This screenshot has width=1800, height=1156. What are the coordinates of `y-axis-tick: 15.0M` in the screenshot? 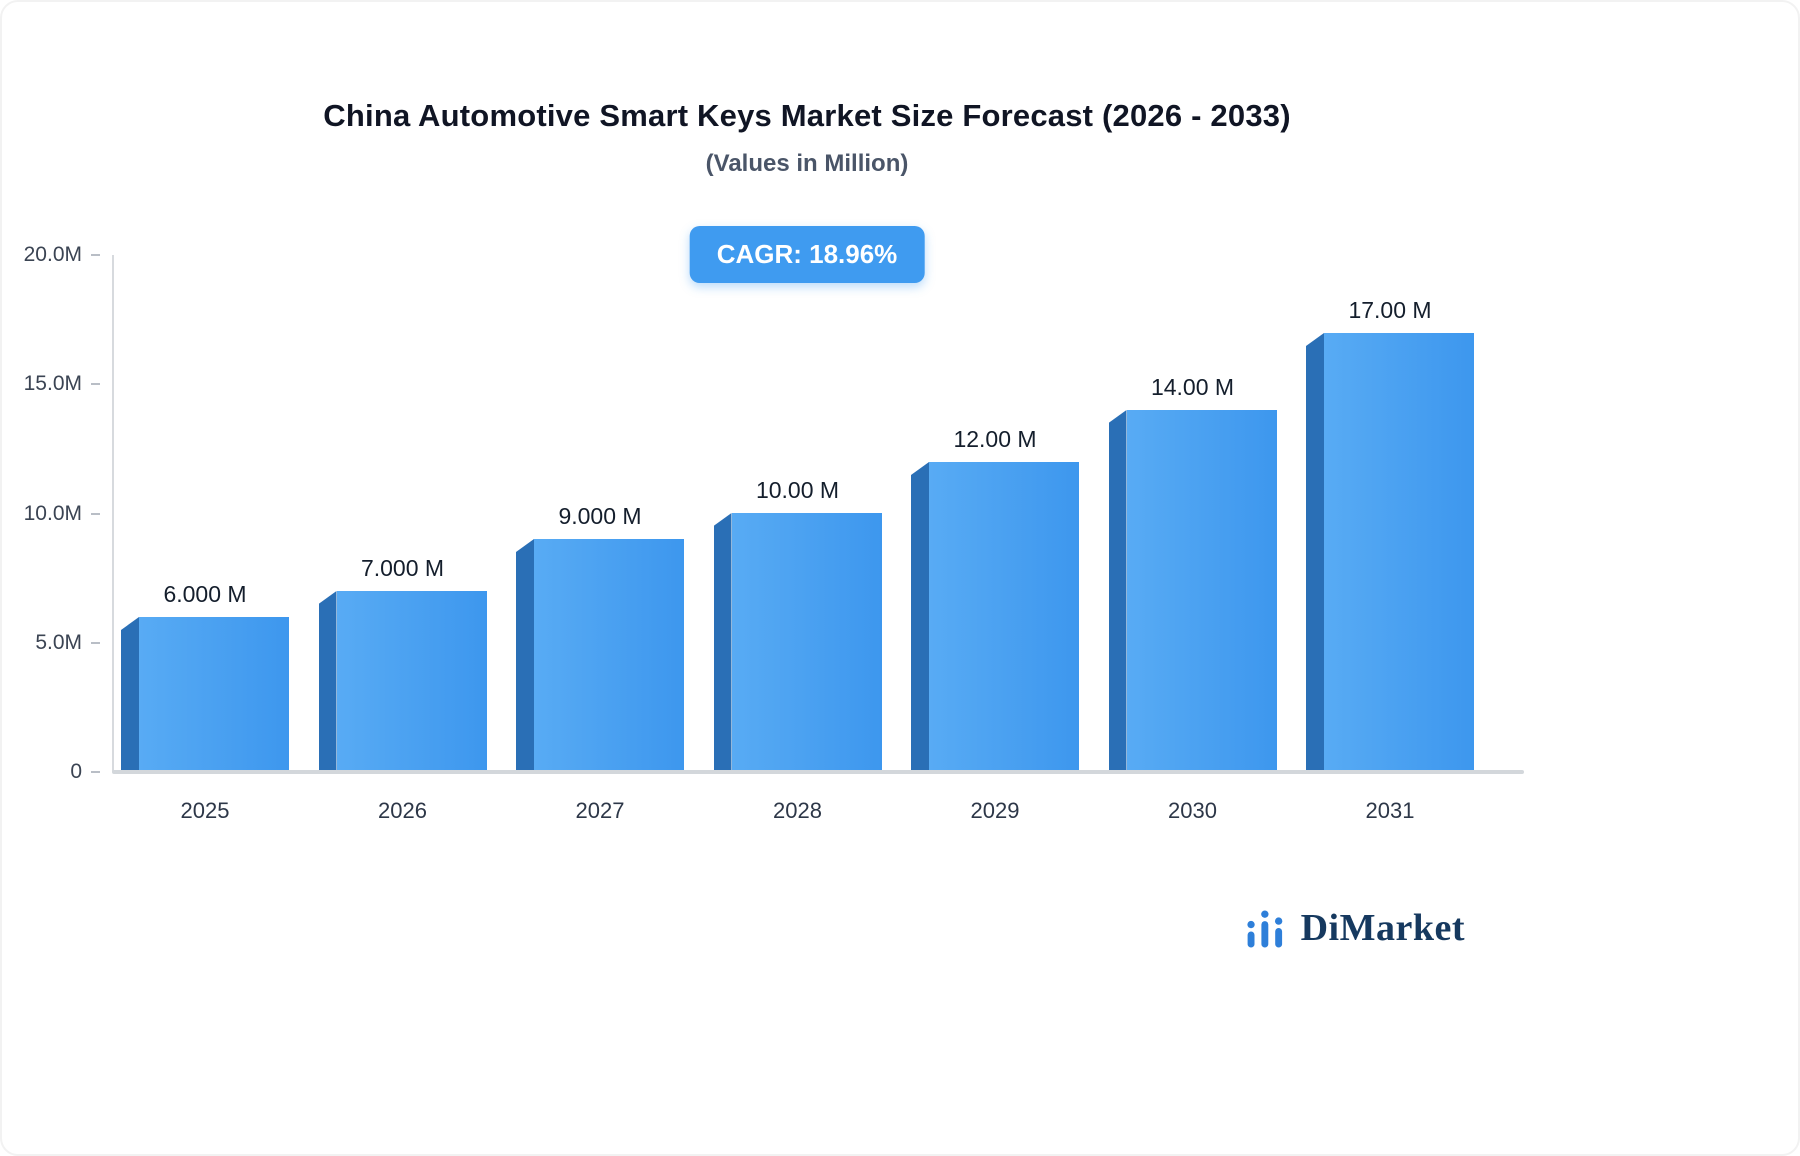 It's located at (60, 384).